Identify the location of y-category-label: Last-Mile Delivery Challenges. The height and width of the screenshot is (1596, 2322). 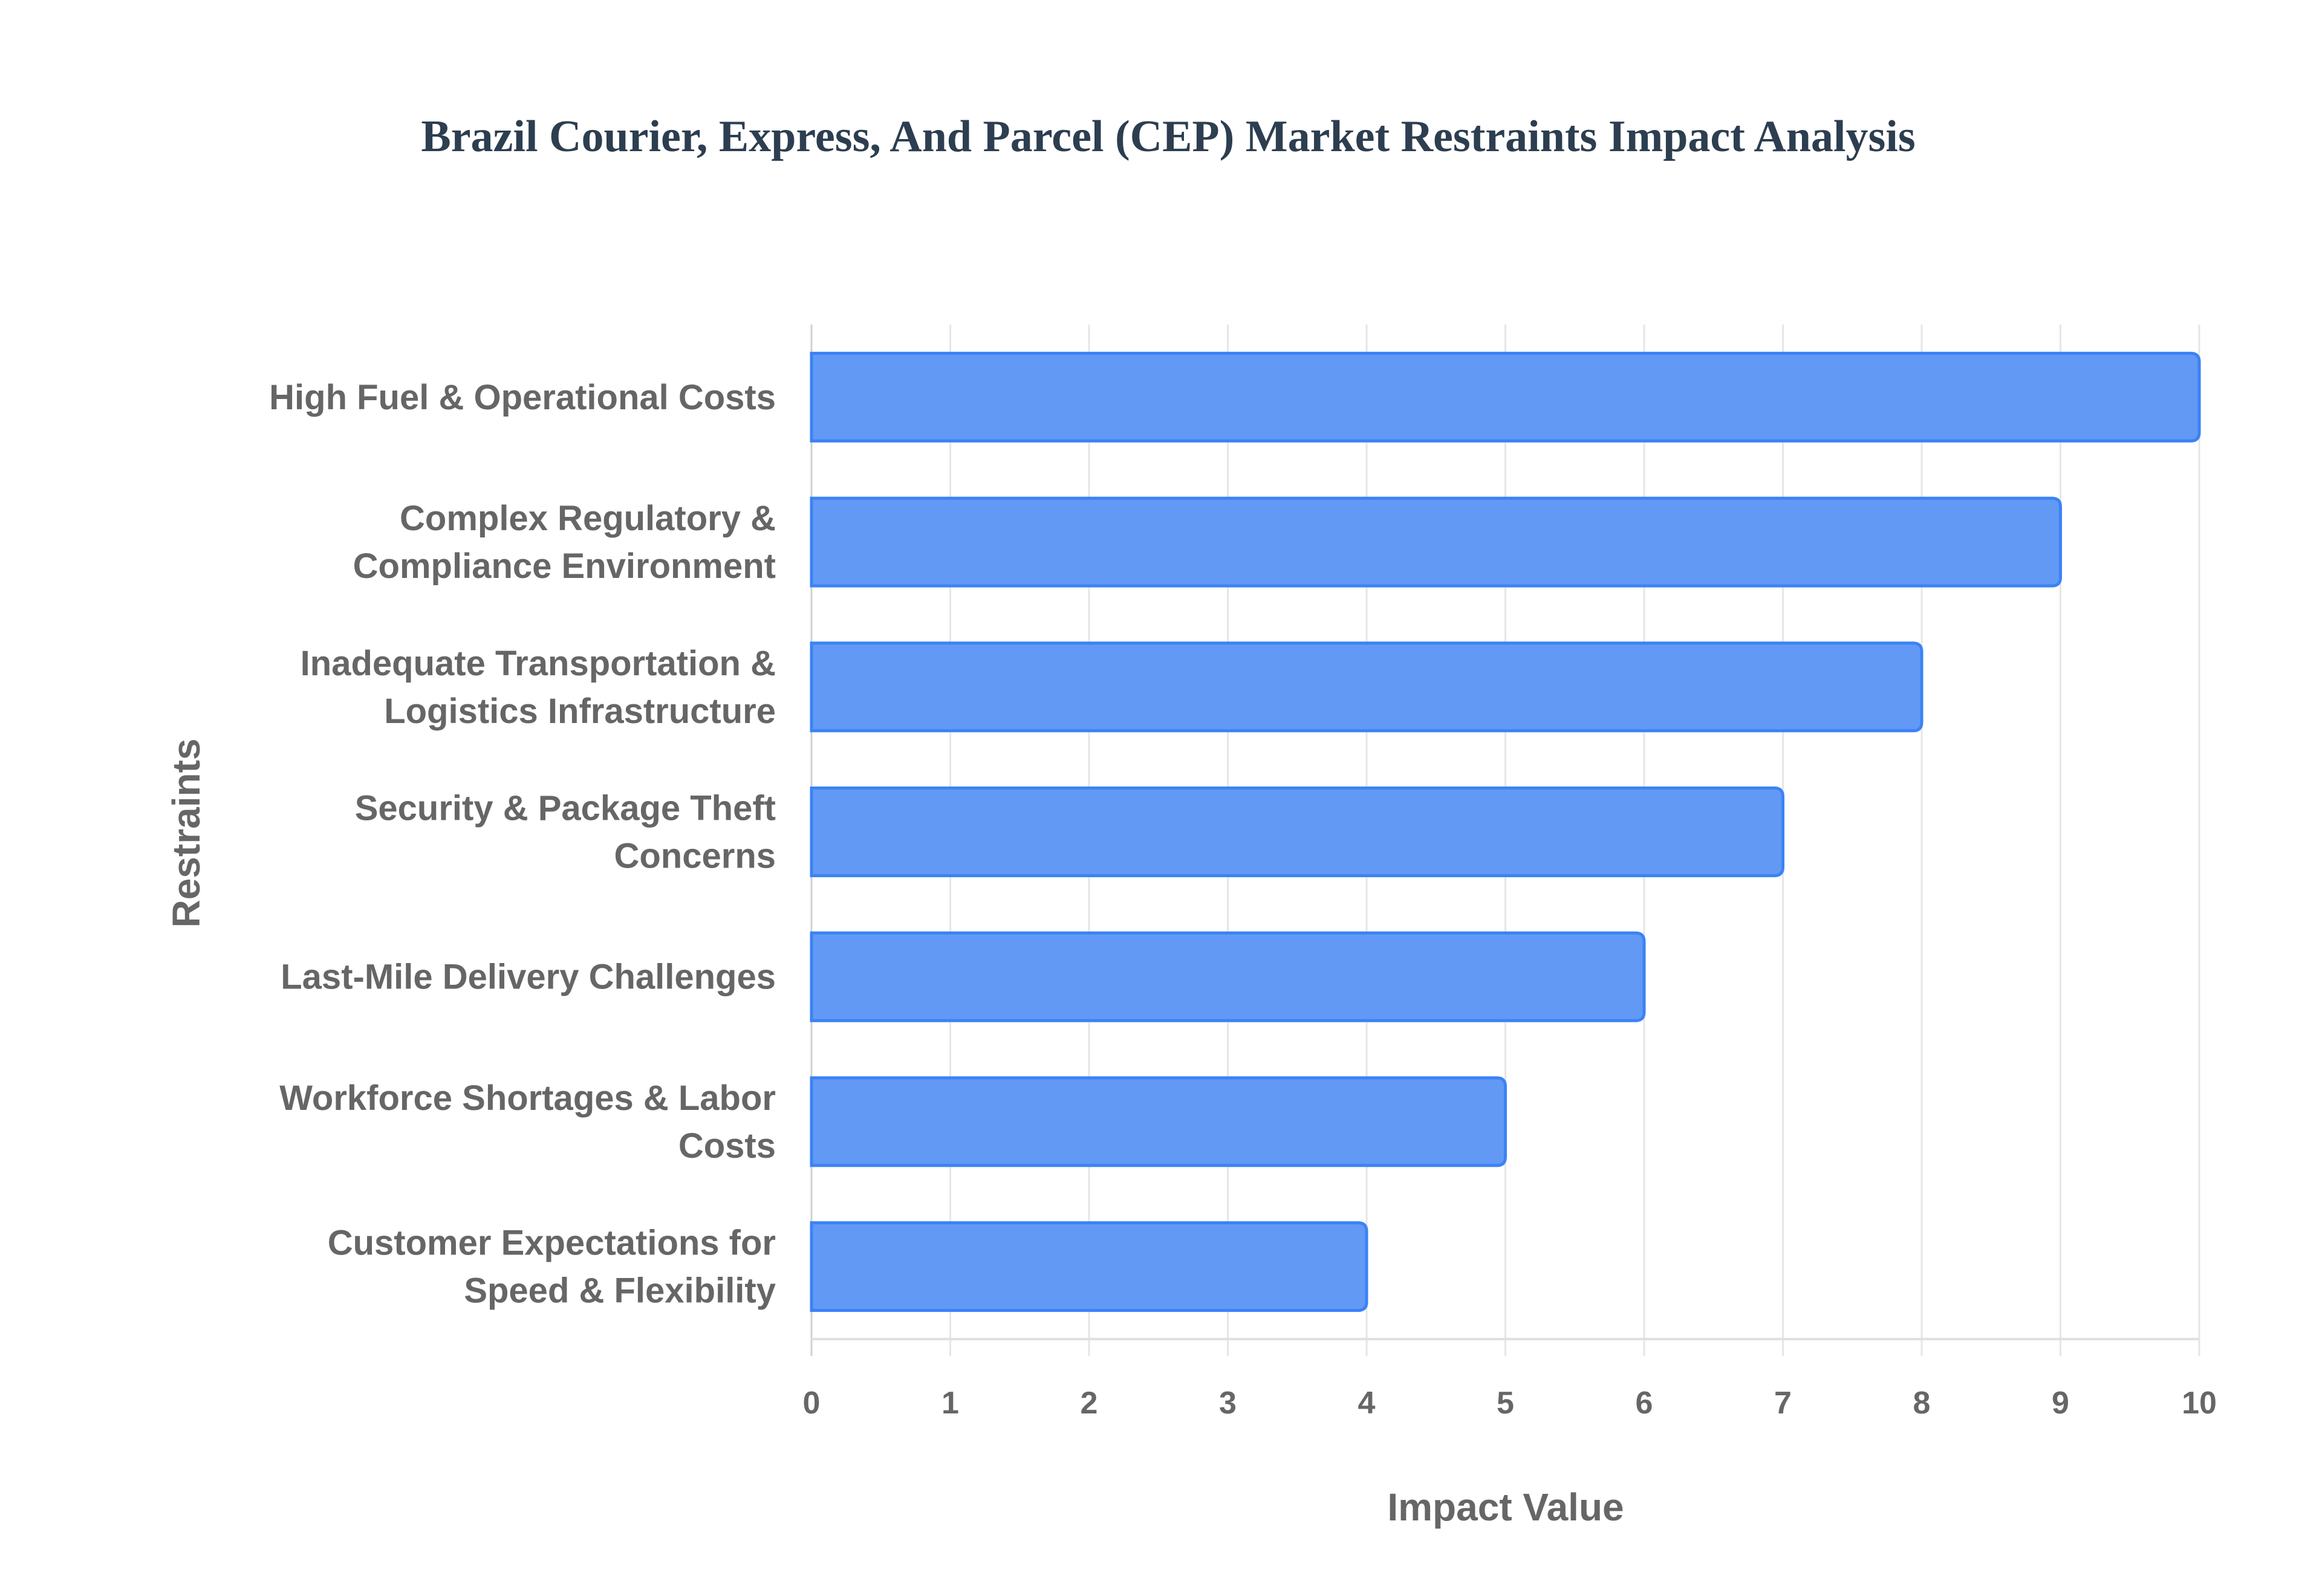
(528, 977).